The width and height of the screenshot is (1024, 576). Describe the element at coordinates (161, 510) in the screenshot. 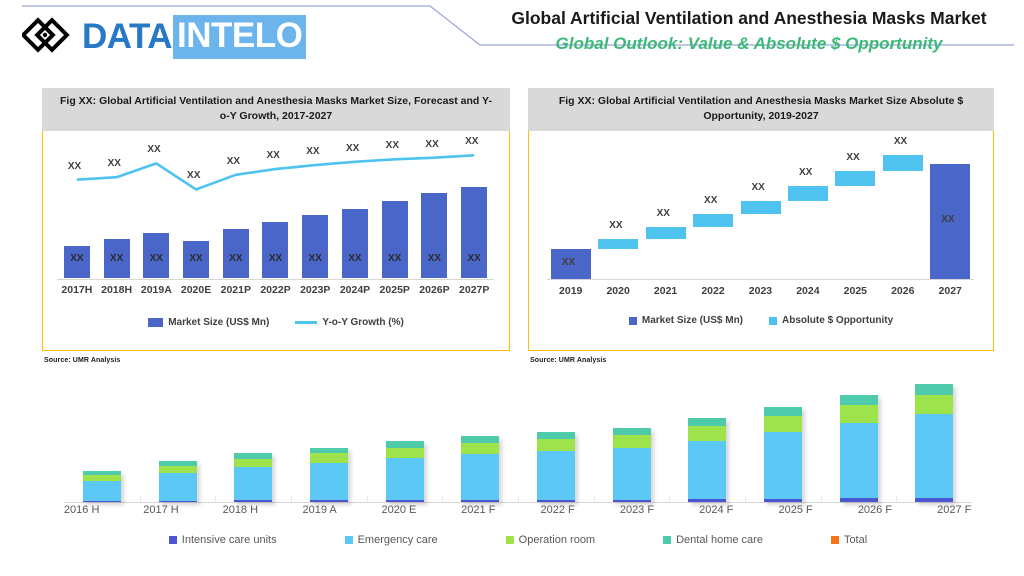

I see `x-axis-label-1: 2017 H` at that location.